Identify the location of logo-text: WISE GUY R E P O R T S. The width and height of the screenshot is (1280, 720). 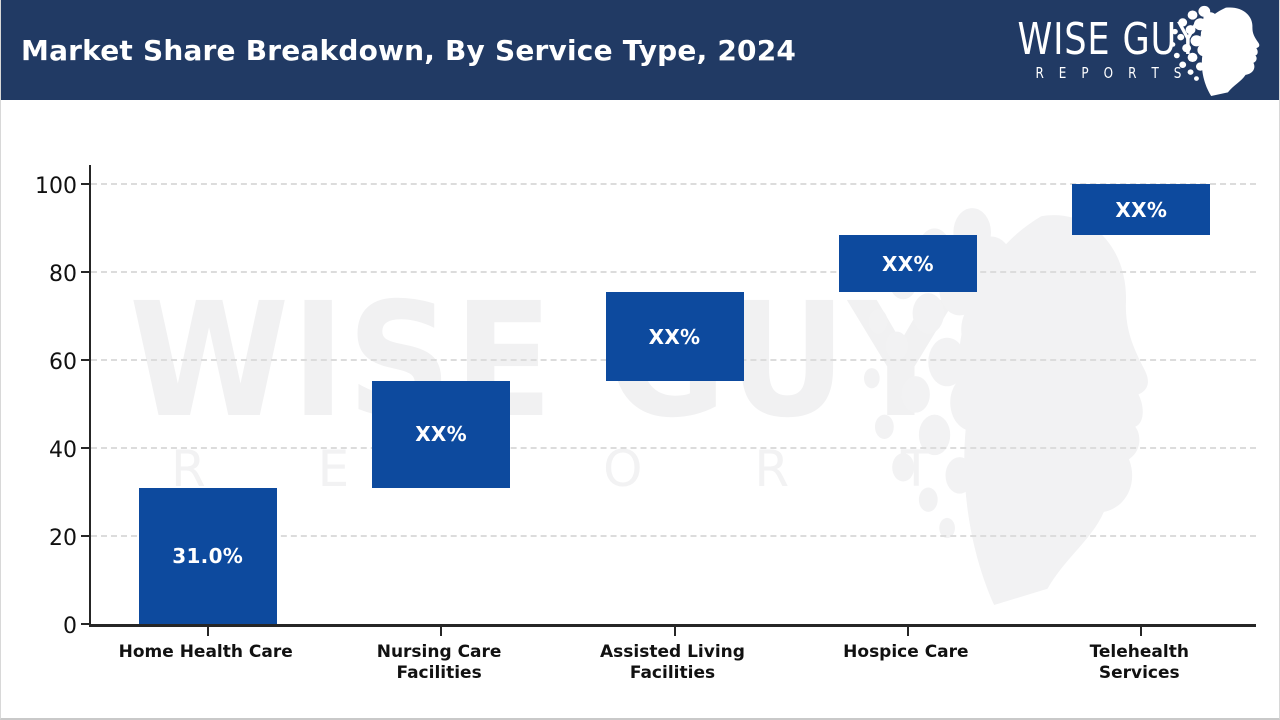
(1108, 48).